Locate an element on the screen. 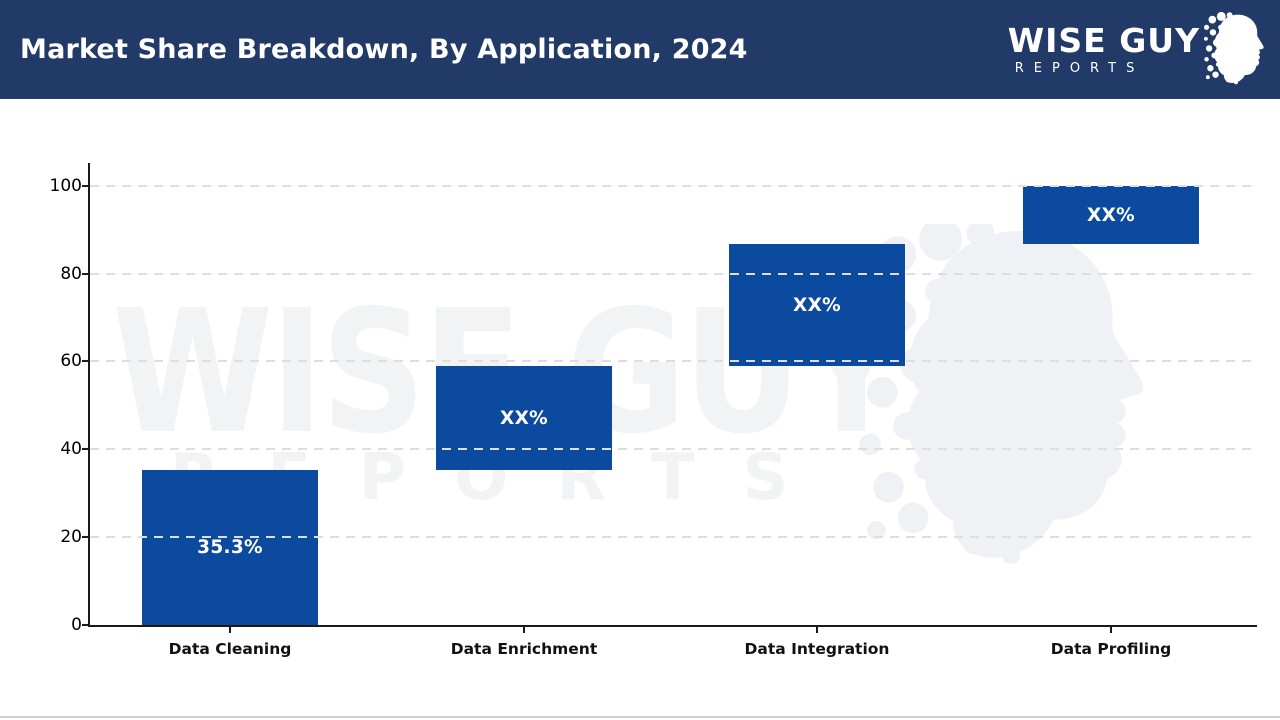  brand-tagline: REPORTS is located at coordinates (1079, 68).